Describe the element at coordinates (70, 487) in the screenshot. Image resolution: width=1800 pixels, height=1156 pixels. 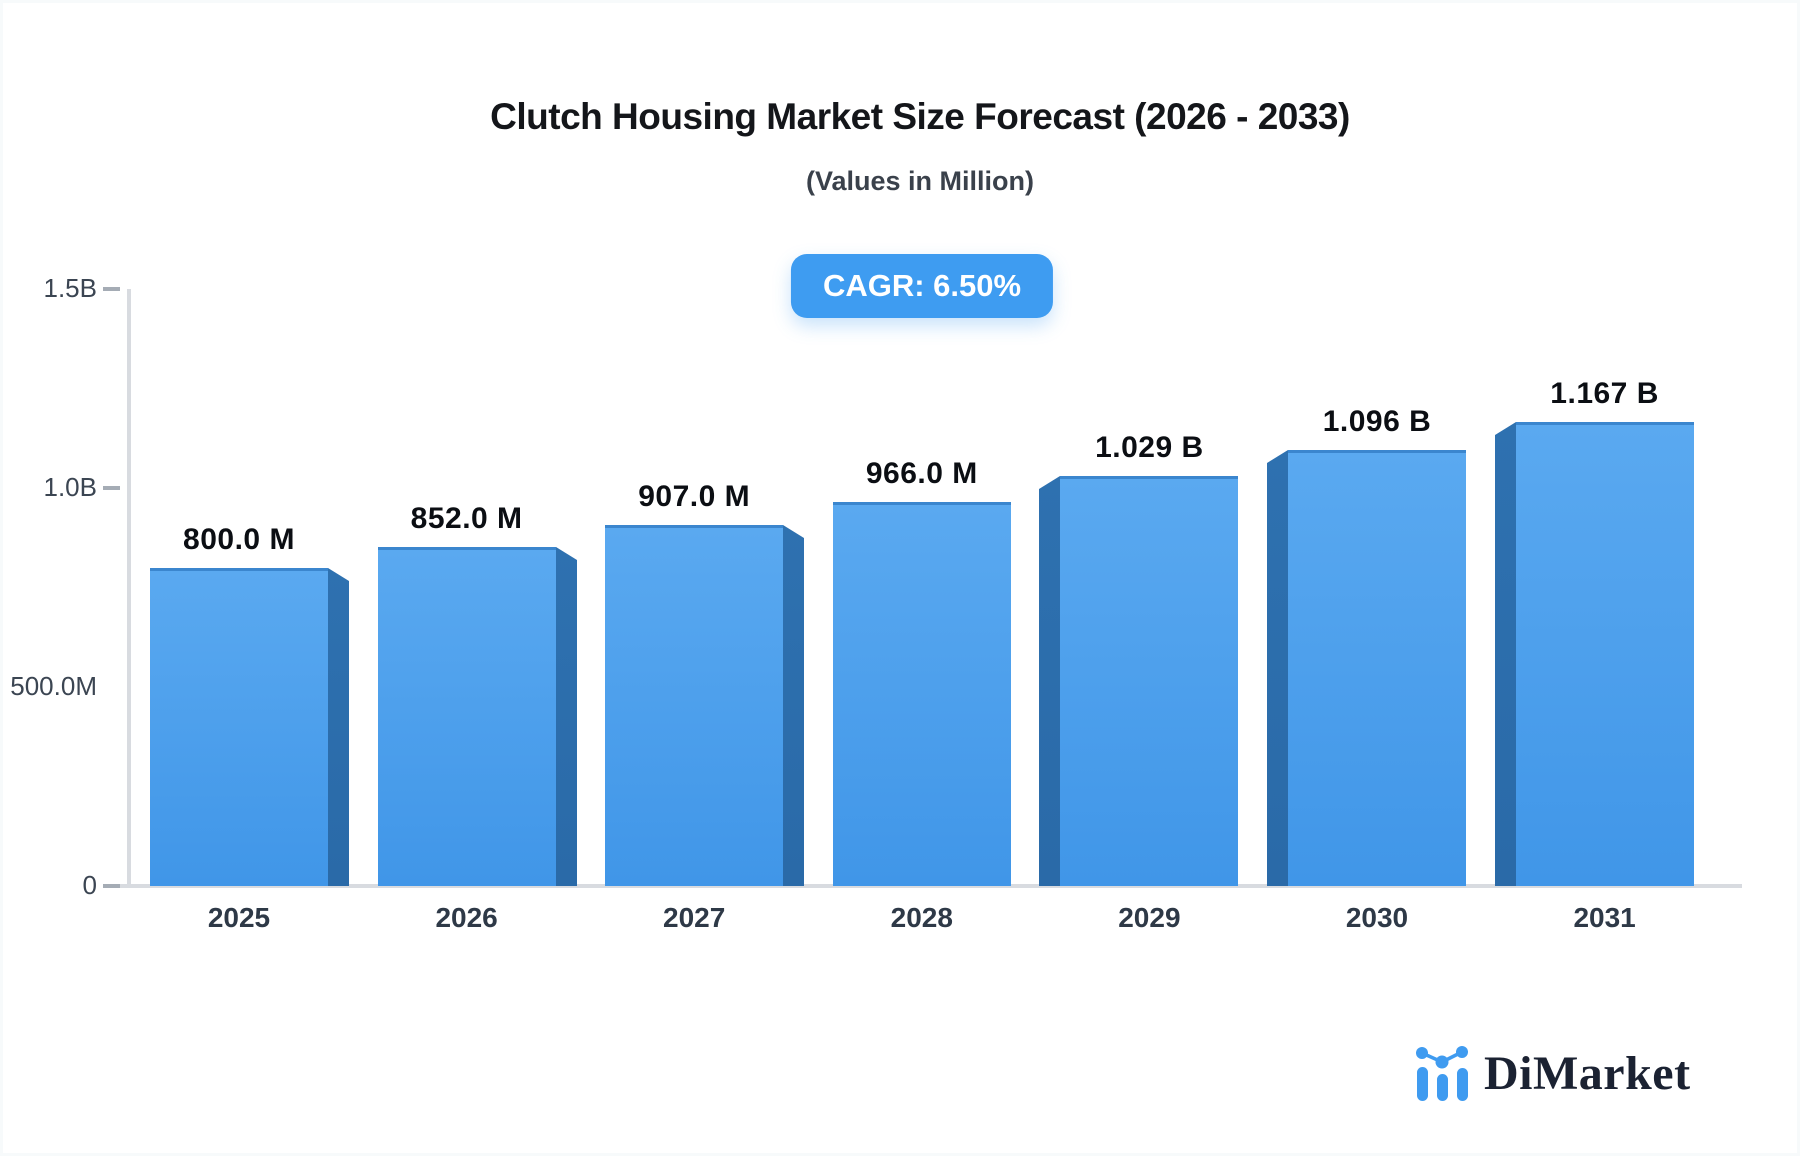
I see `y-axis-label: 1.0B` at that location.